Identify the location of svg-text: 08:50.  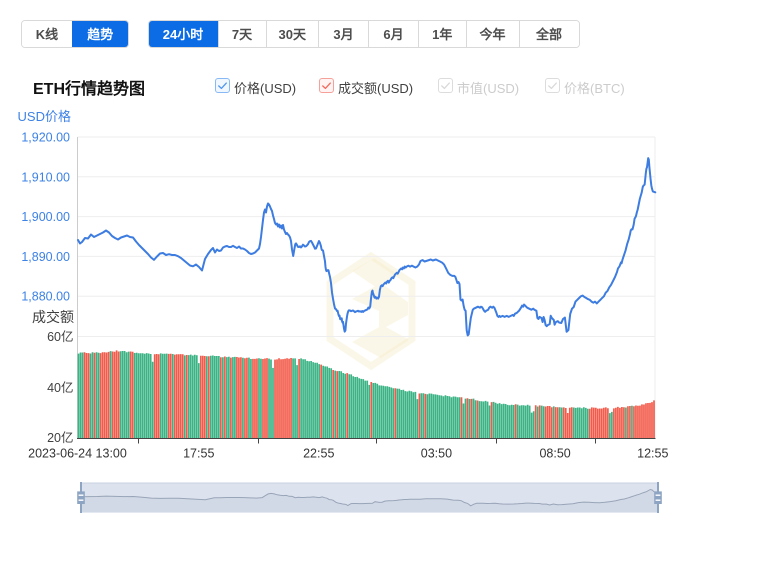
(554, 454).